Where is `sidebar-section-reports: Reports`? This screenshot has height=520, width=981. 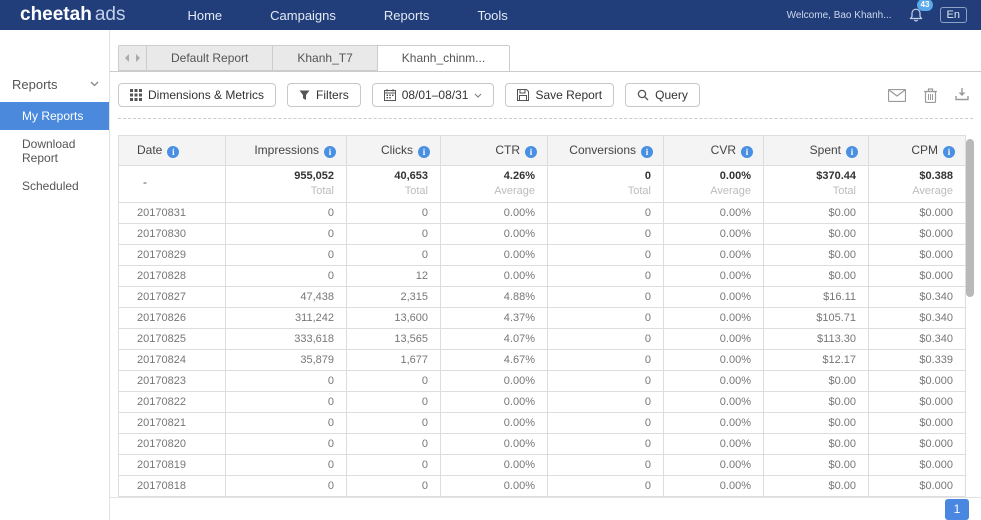
sidebar-section-reports: Reports is located at coordinates (54, 84).